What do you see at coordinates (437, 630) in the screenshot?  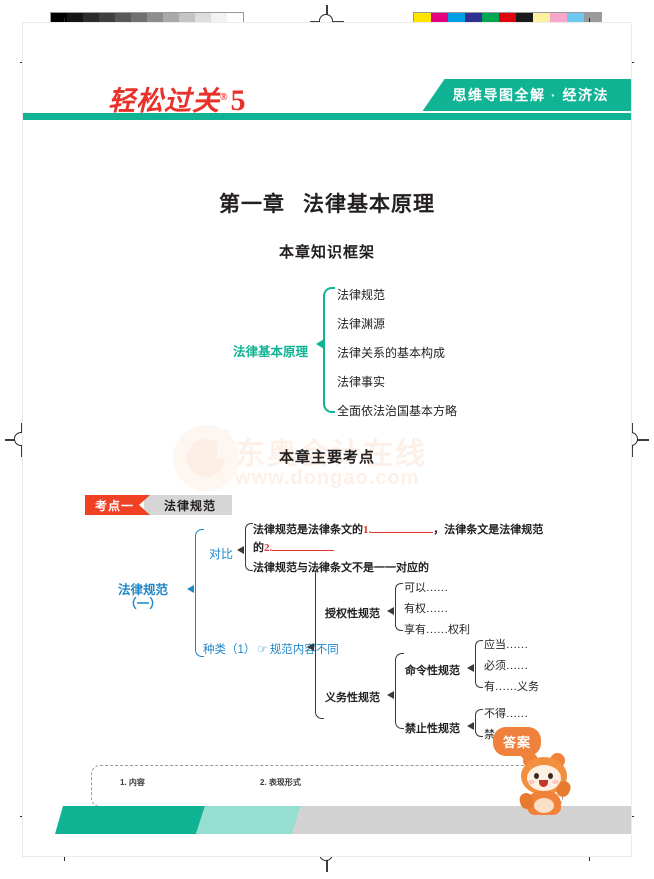 I see `authorizing-item: 享有……权利` at bounding box center [437, 630].